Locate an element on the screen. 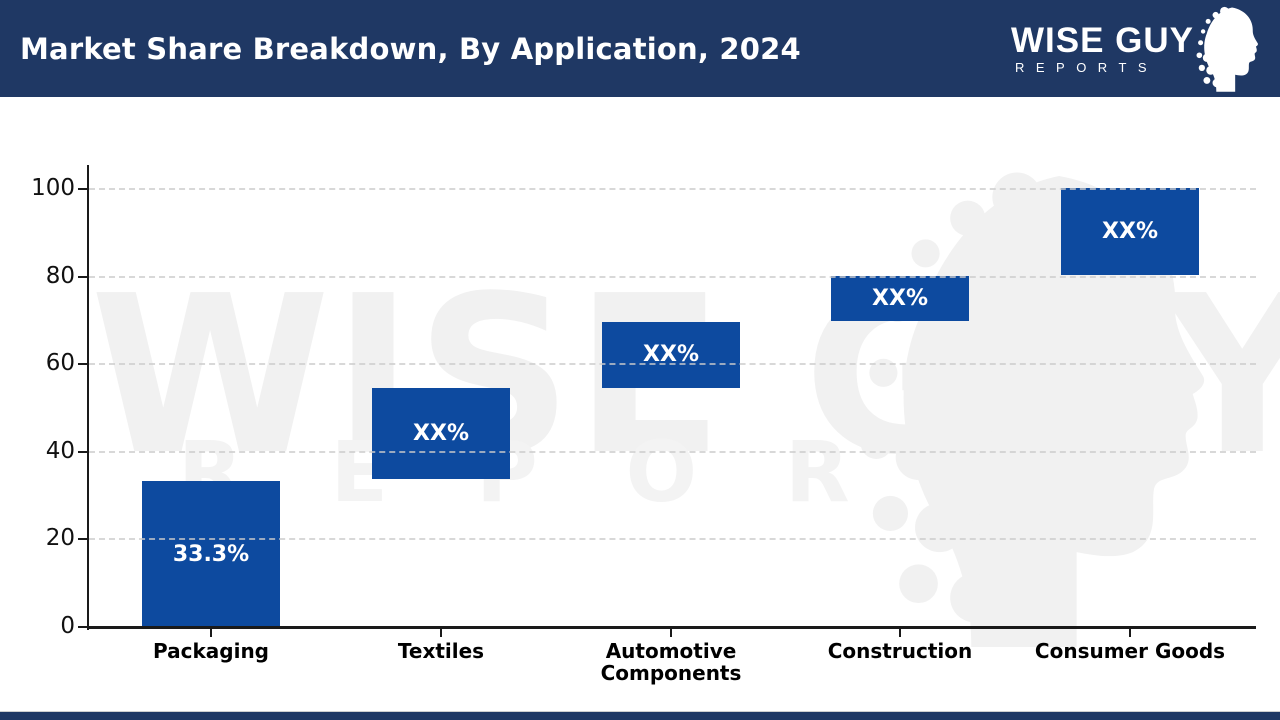  logo-reports-text: REPORTS is located at coordinates (1086, 67).